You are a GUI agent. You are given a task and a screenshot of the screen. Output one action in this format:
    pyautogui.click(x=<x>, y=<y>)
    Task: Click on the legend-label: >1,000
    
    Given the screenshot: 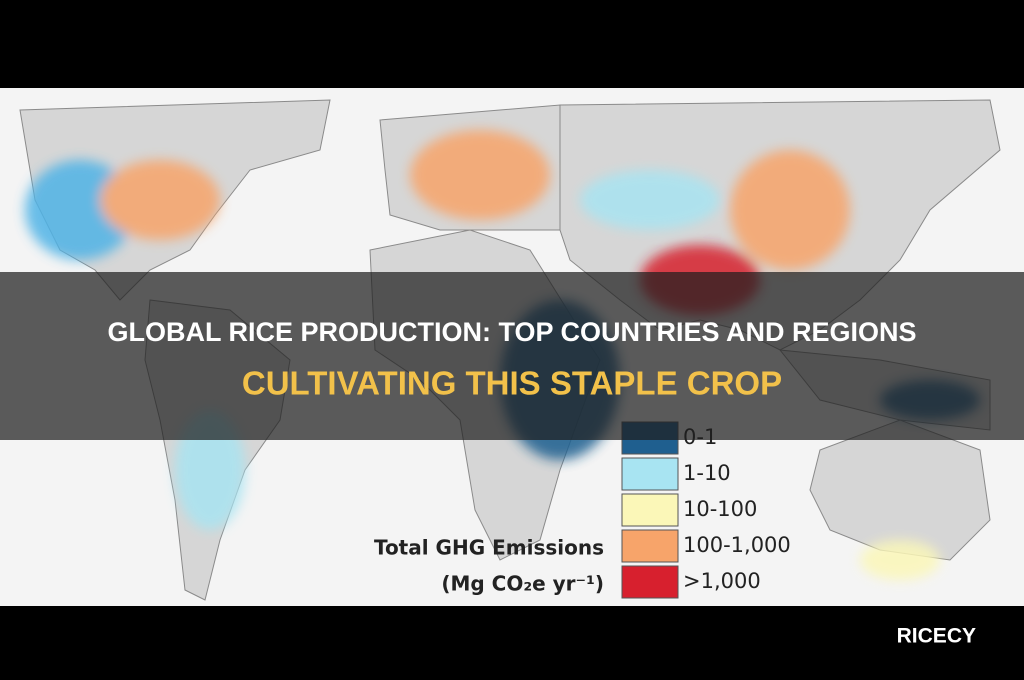 What is the action you would take?
    pyautogui.click(x=722, y=581)
    